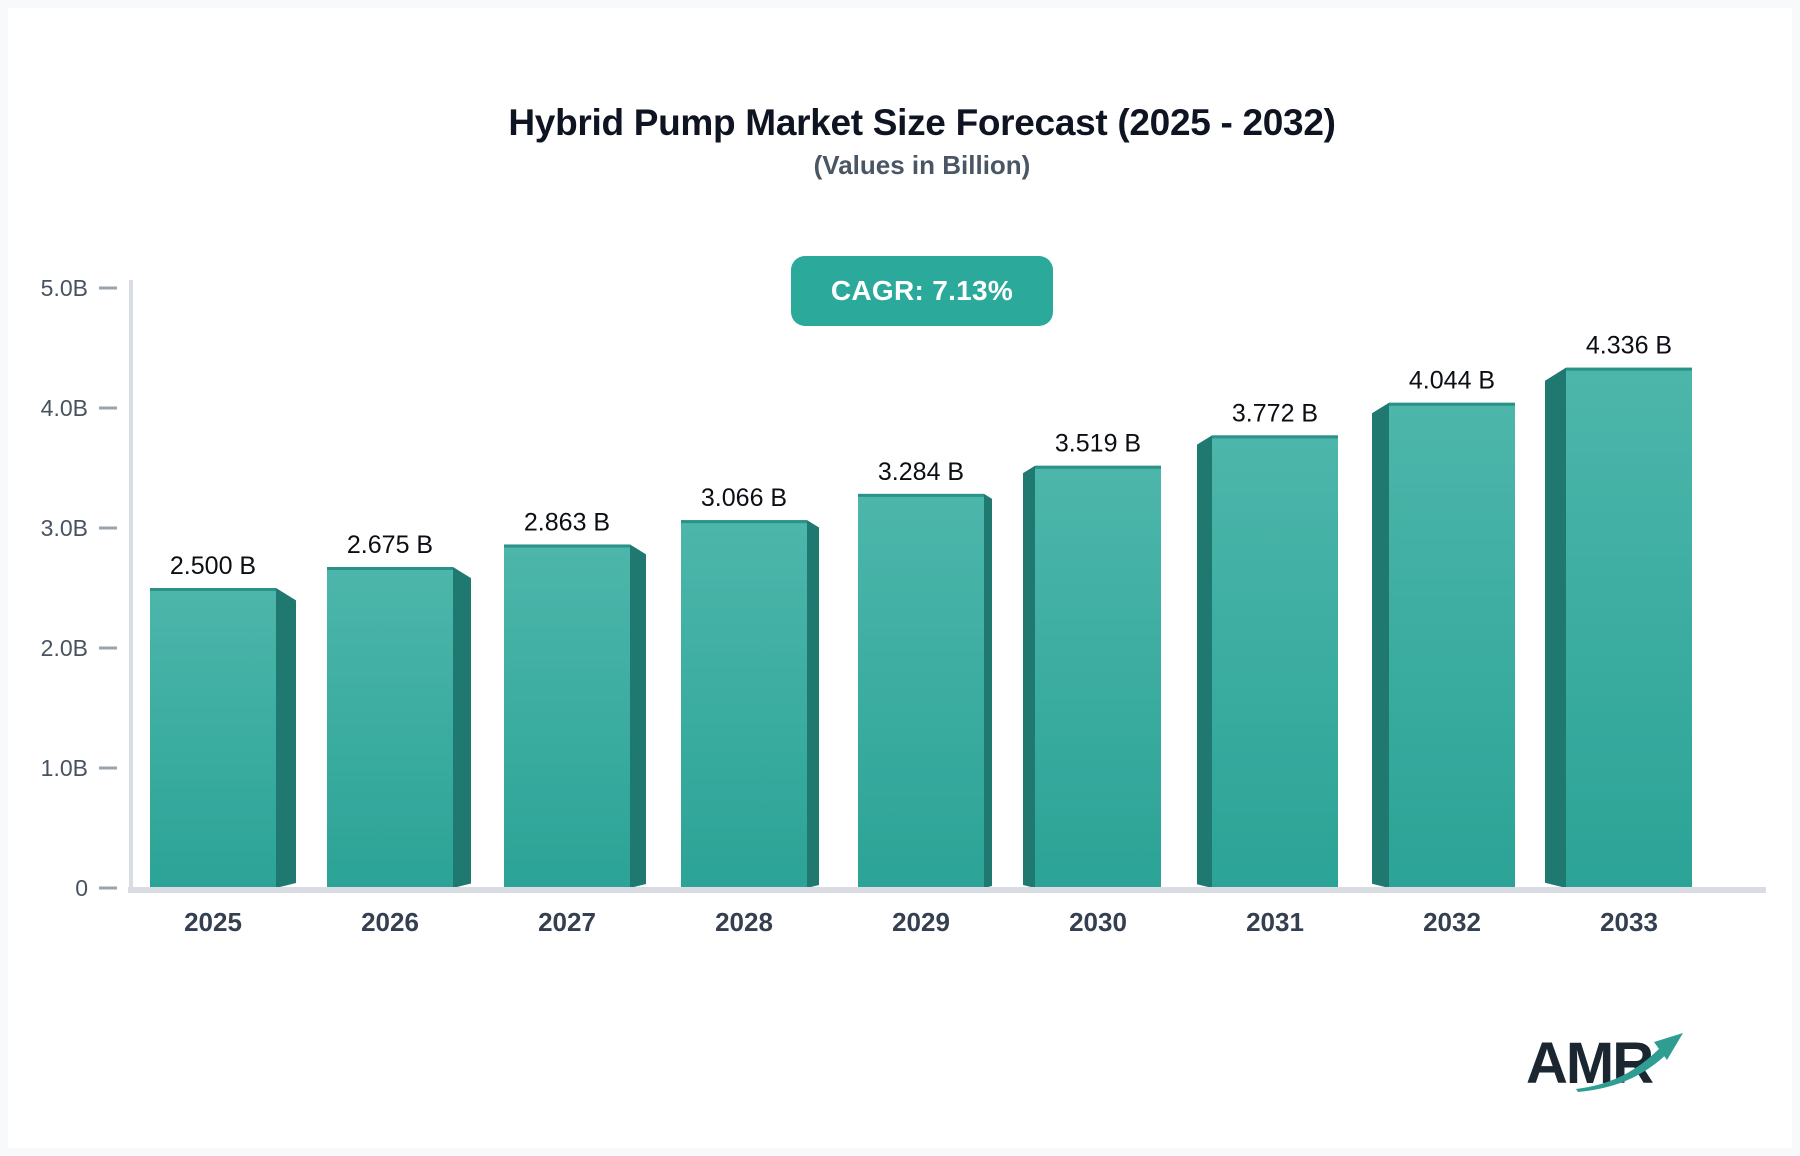 This screenshot has width=1800, height=1156. What do you see at coordinates (390, 545) in the screenshot?
I see `bar-value-label: 2.675 B` at bounding box center [390, 545].